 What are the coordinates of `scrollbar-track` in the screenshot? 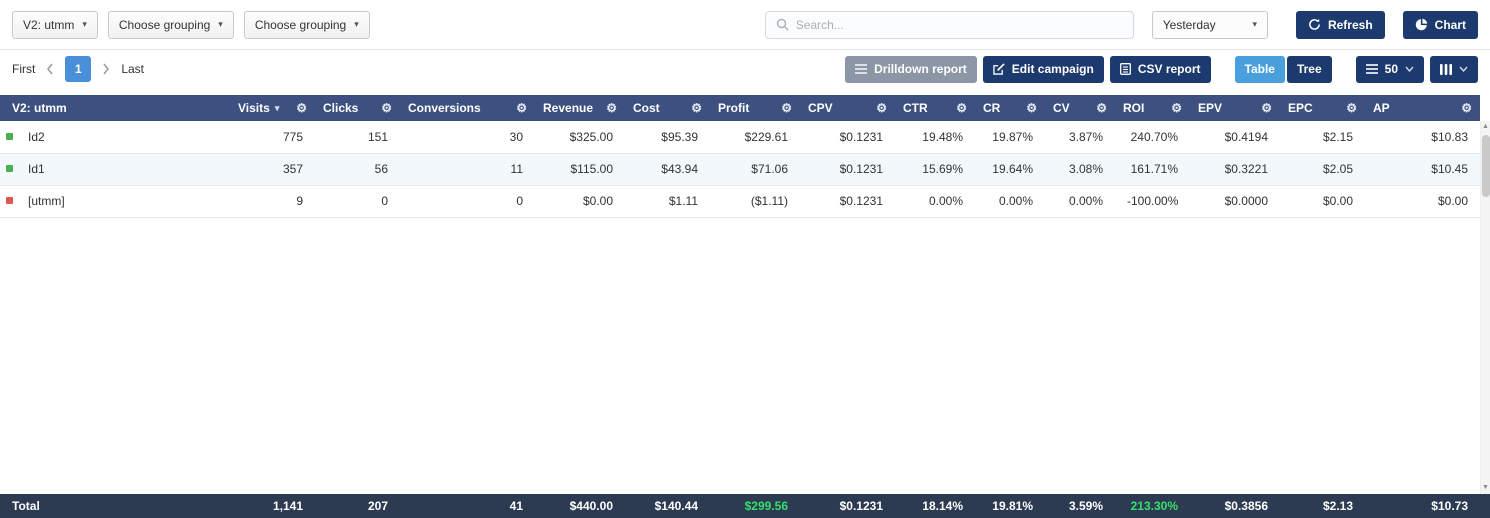 It's located at (1485, 307).